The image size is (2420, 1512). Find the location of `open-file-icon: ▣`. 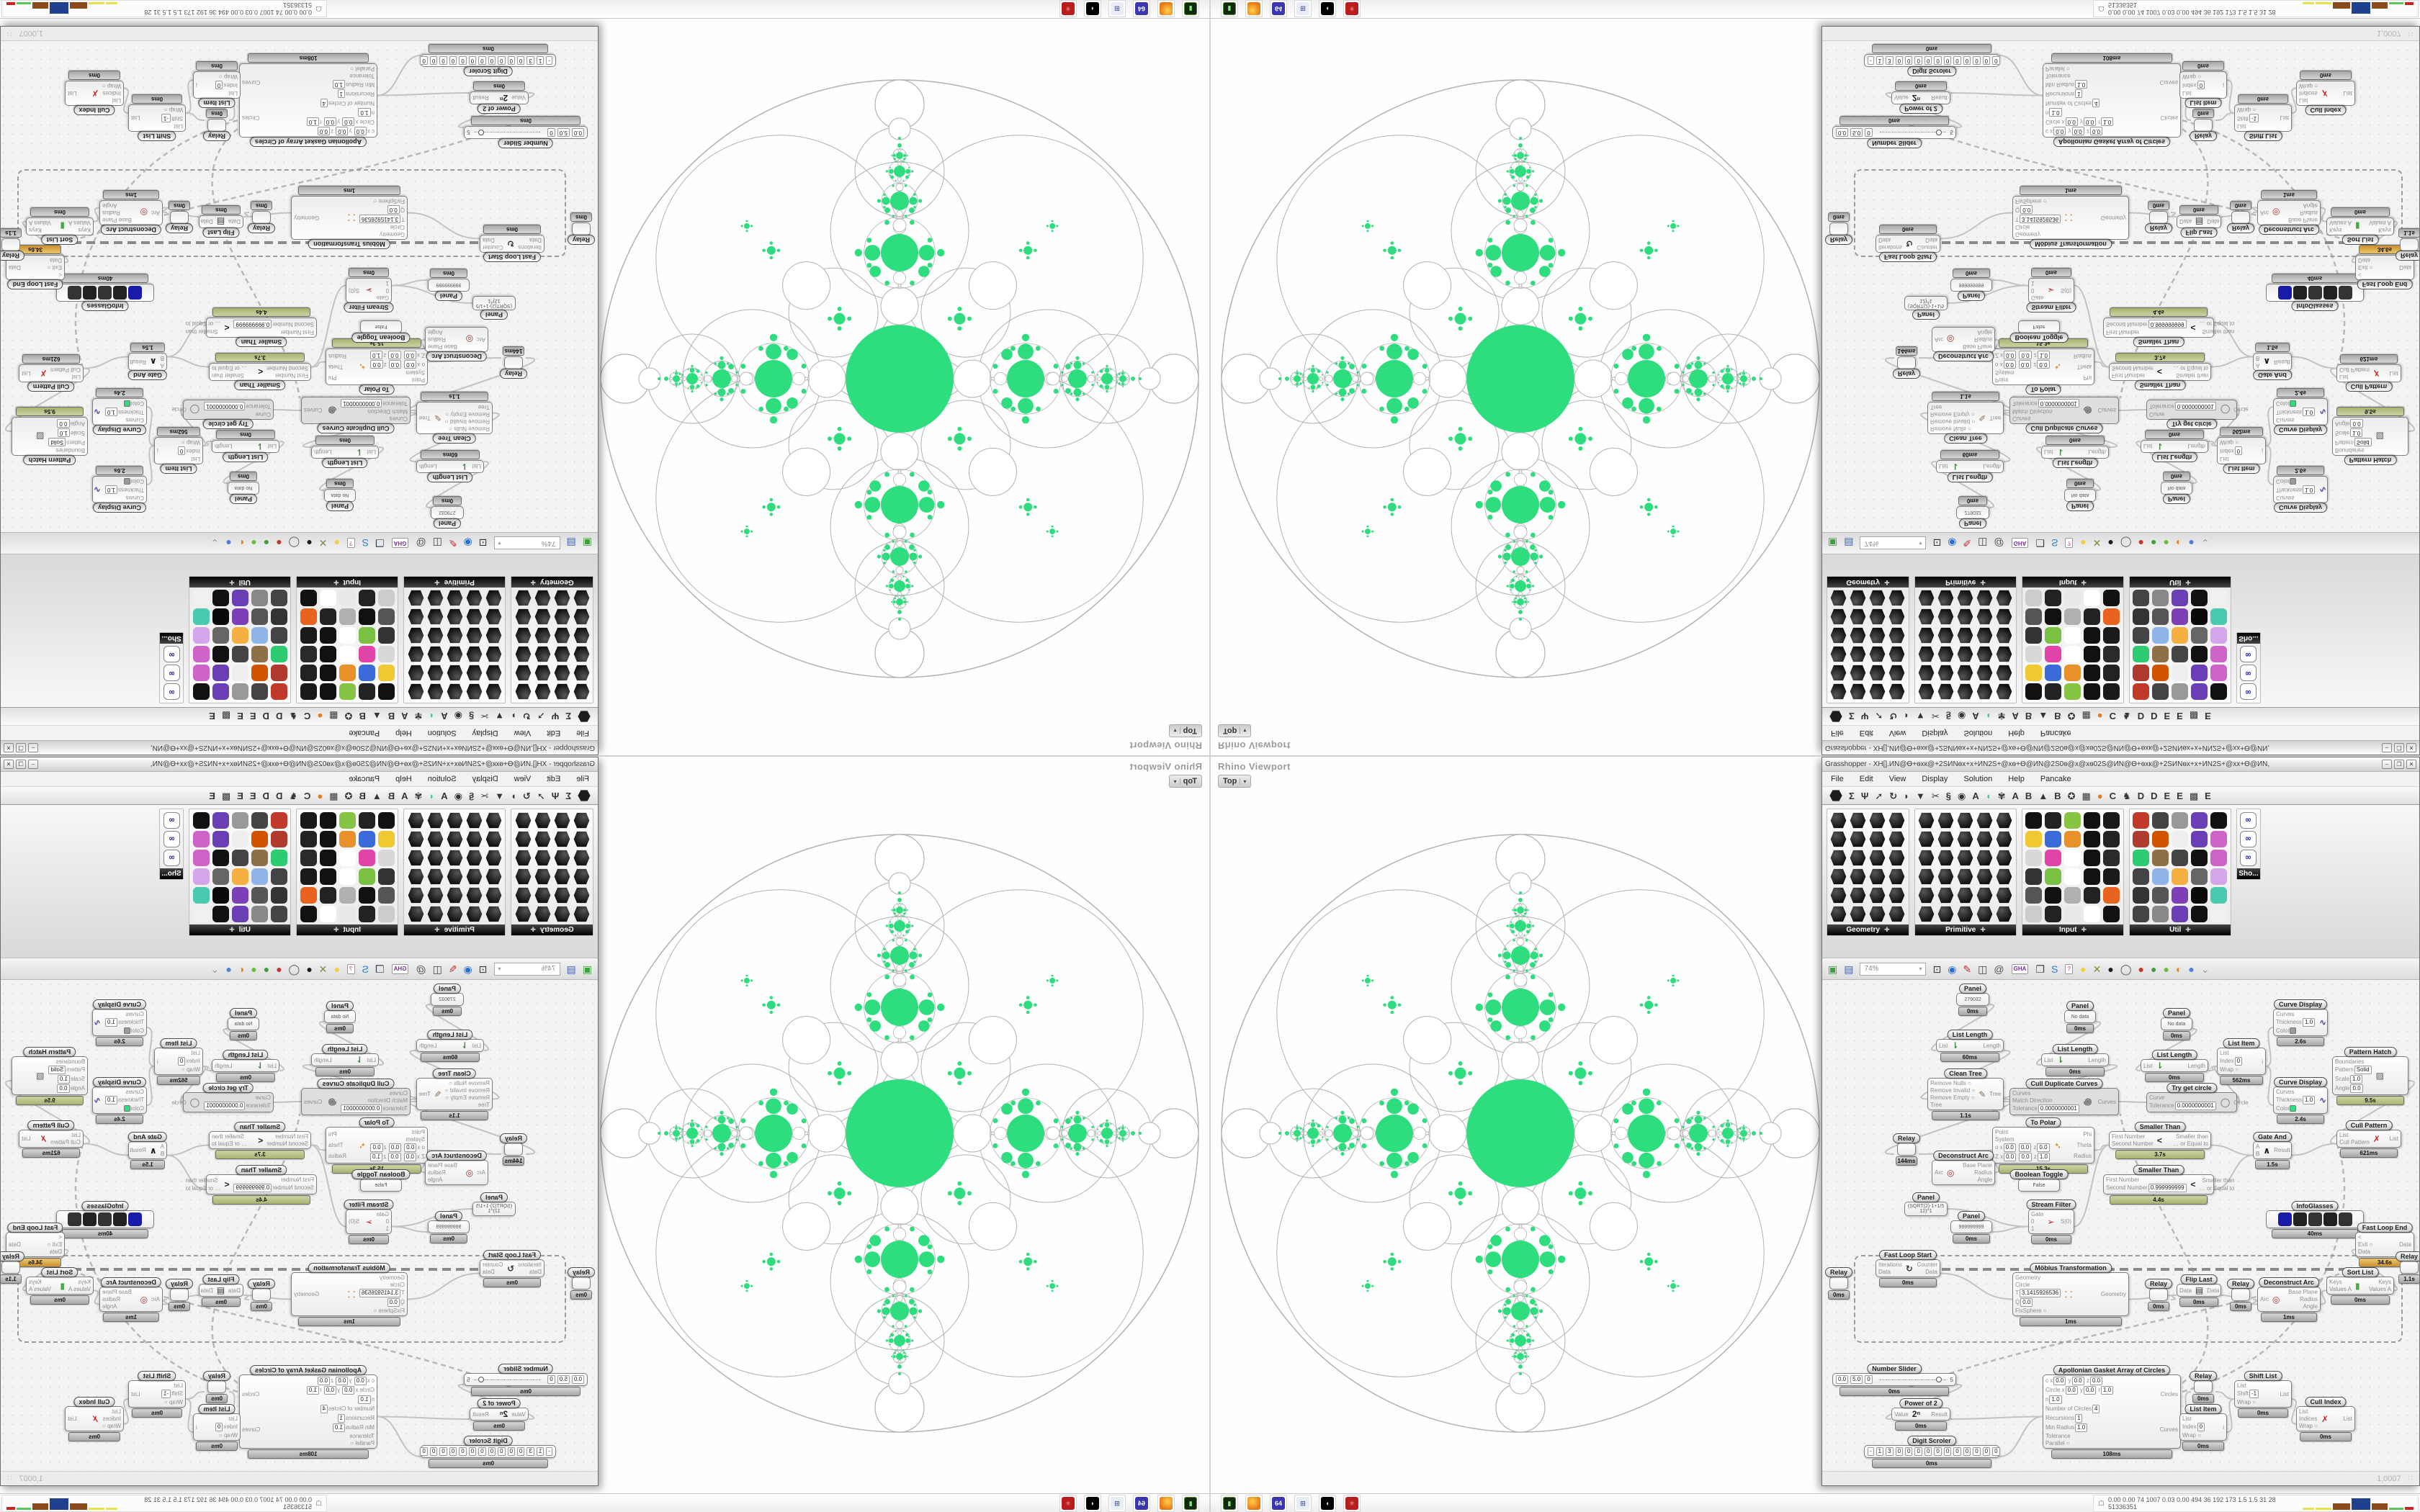

open-file-icon: ▣ is located at coordinates (1833, 969).